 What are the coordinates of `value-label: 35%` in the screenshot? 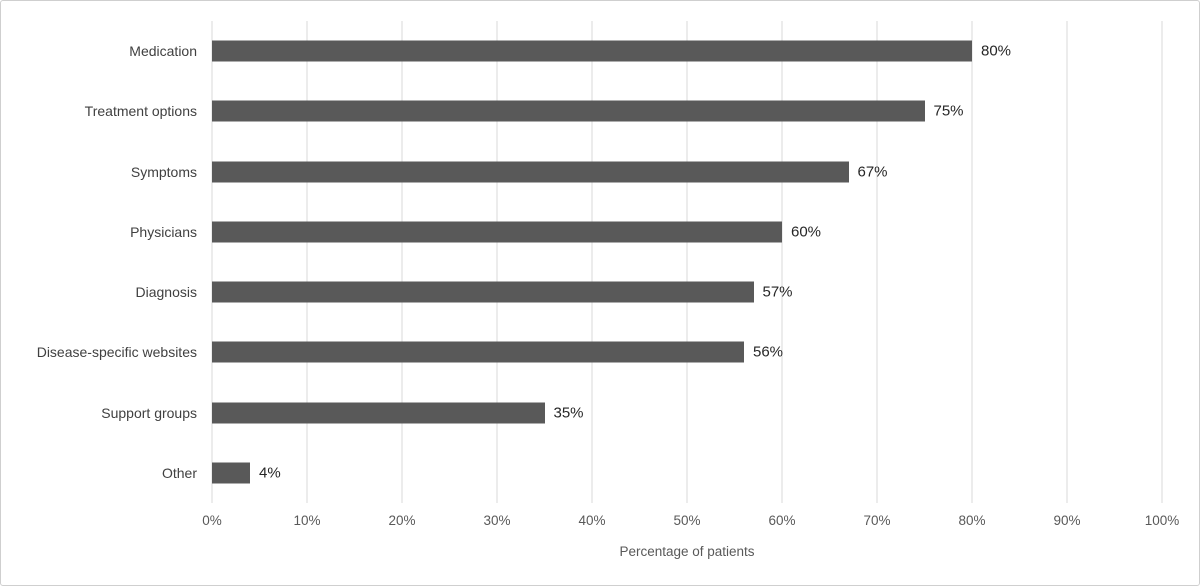 It's located at (568, 413).